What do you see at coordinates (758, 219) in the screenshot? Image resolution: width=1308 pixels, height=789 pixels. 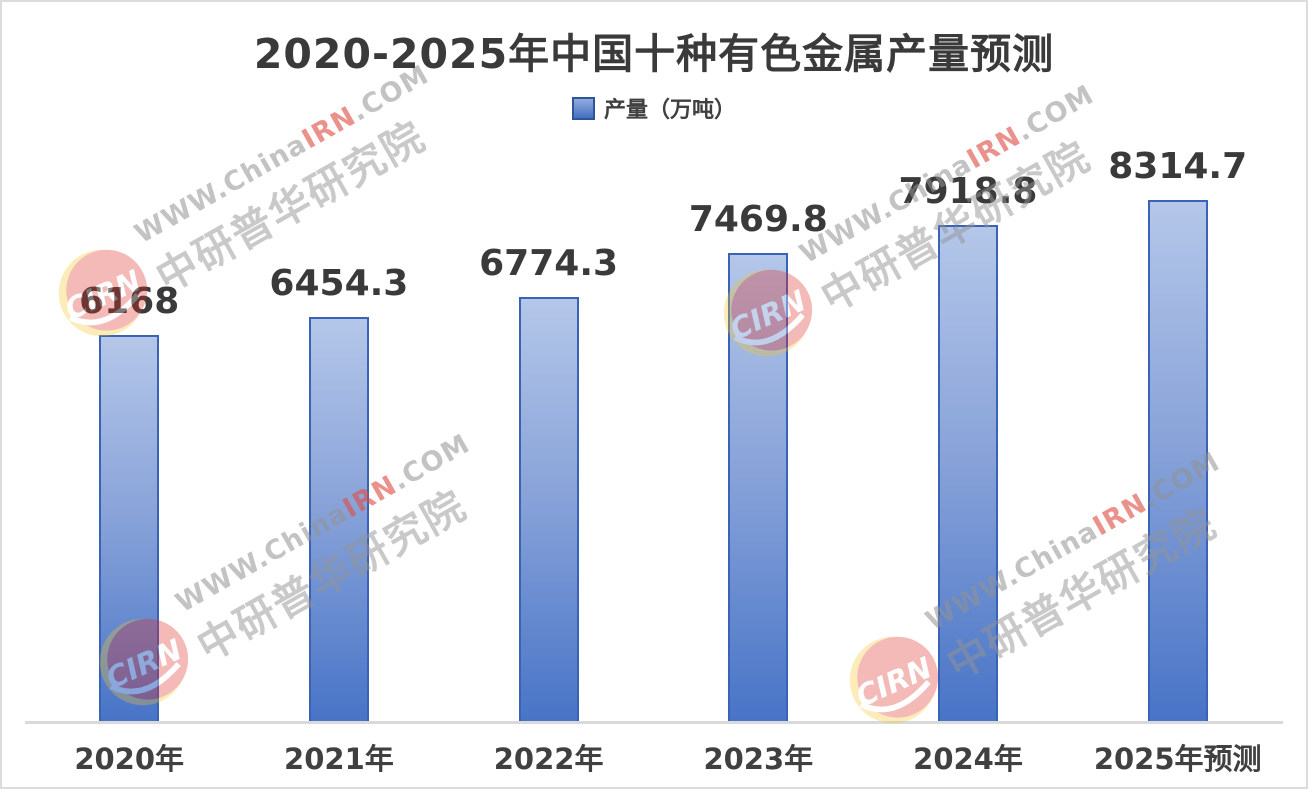 I see `bar-value-label: 7469.8` at bounding box center [758, 219].